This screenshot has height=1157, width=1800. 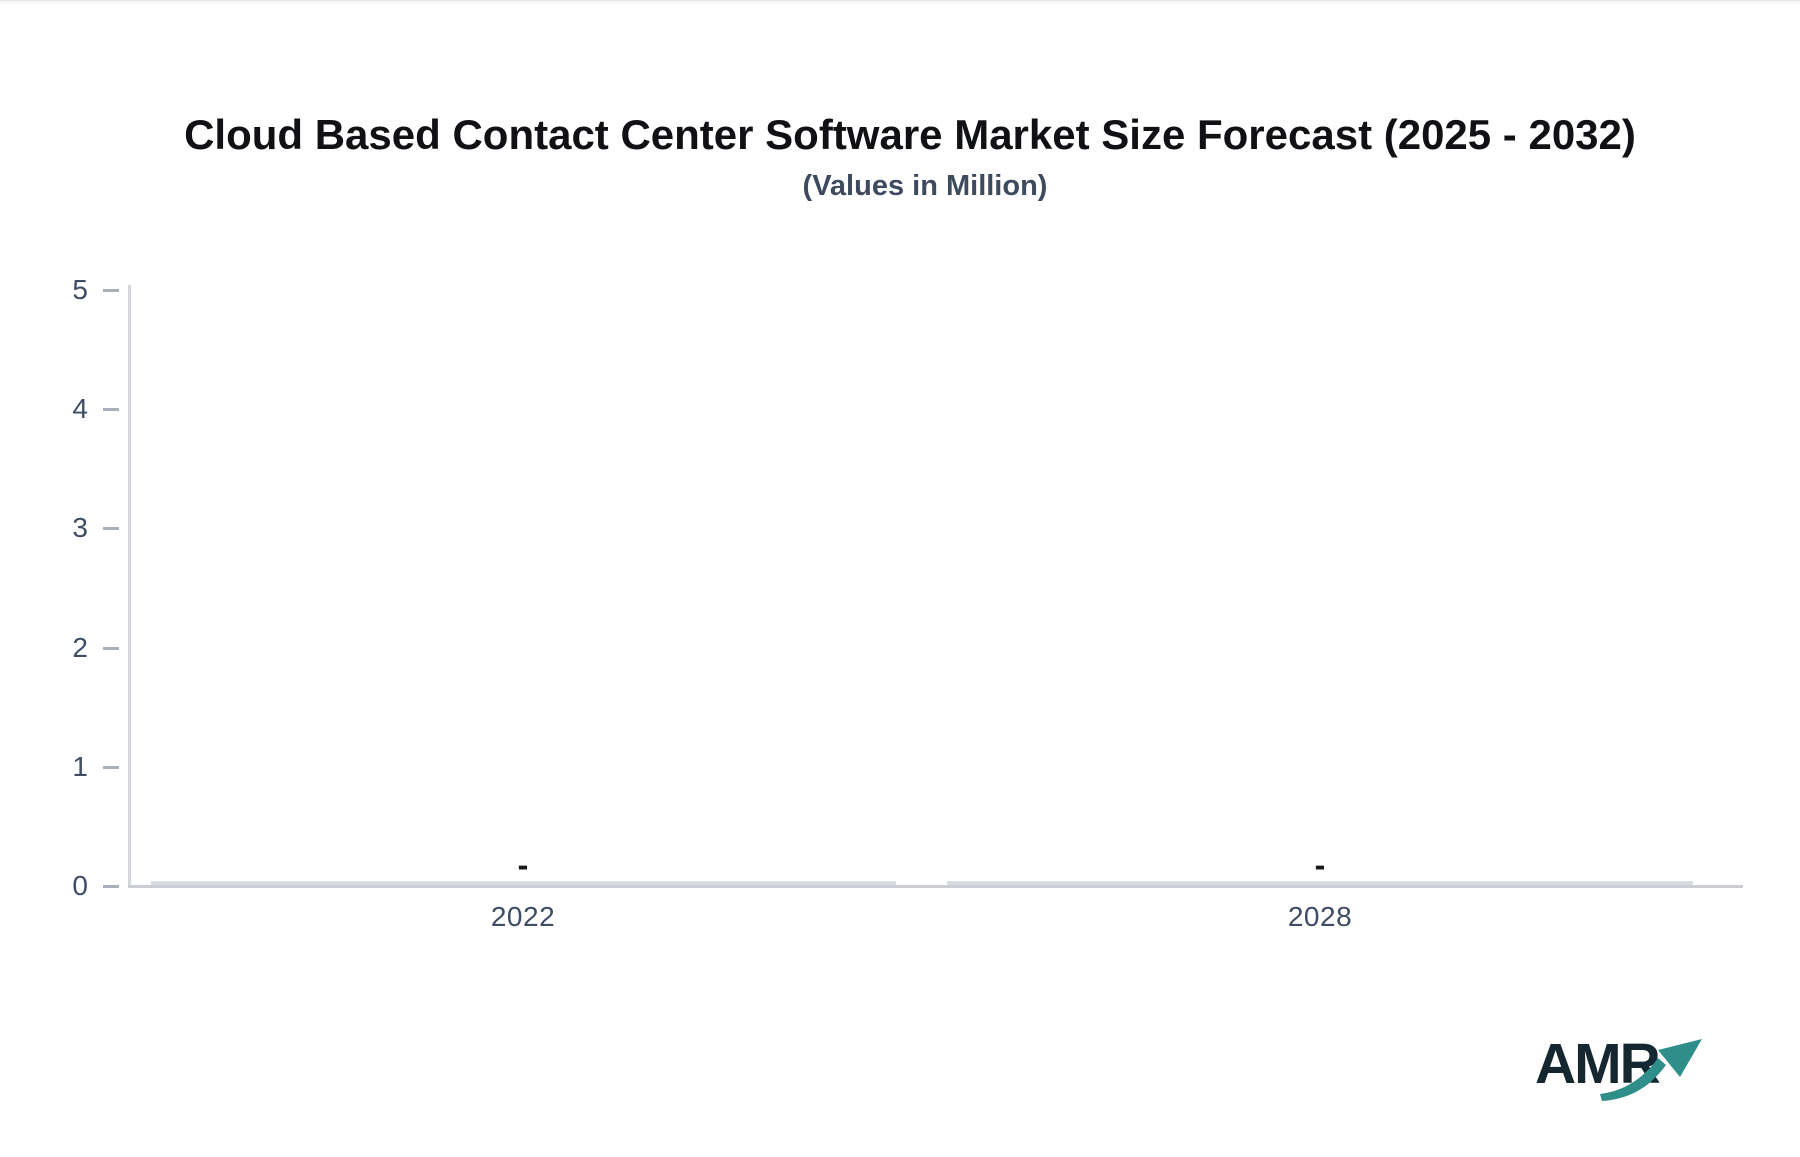 What do you see at coordinates (80, 409) in the screenshot?
I see `y-tick-label: 4` at bounding box center [80, 409].